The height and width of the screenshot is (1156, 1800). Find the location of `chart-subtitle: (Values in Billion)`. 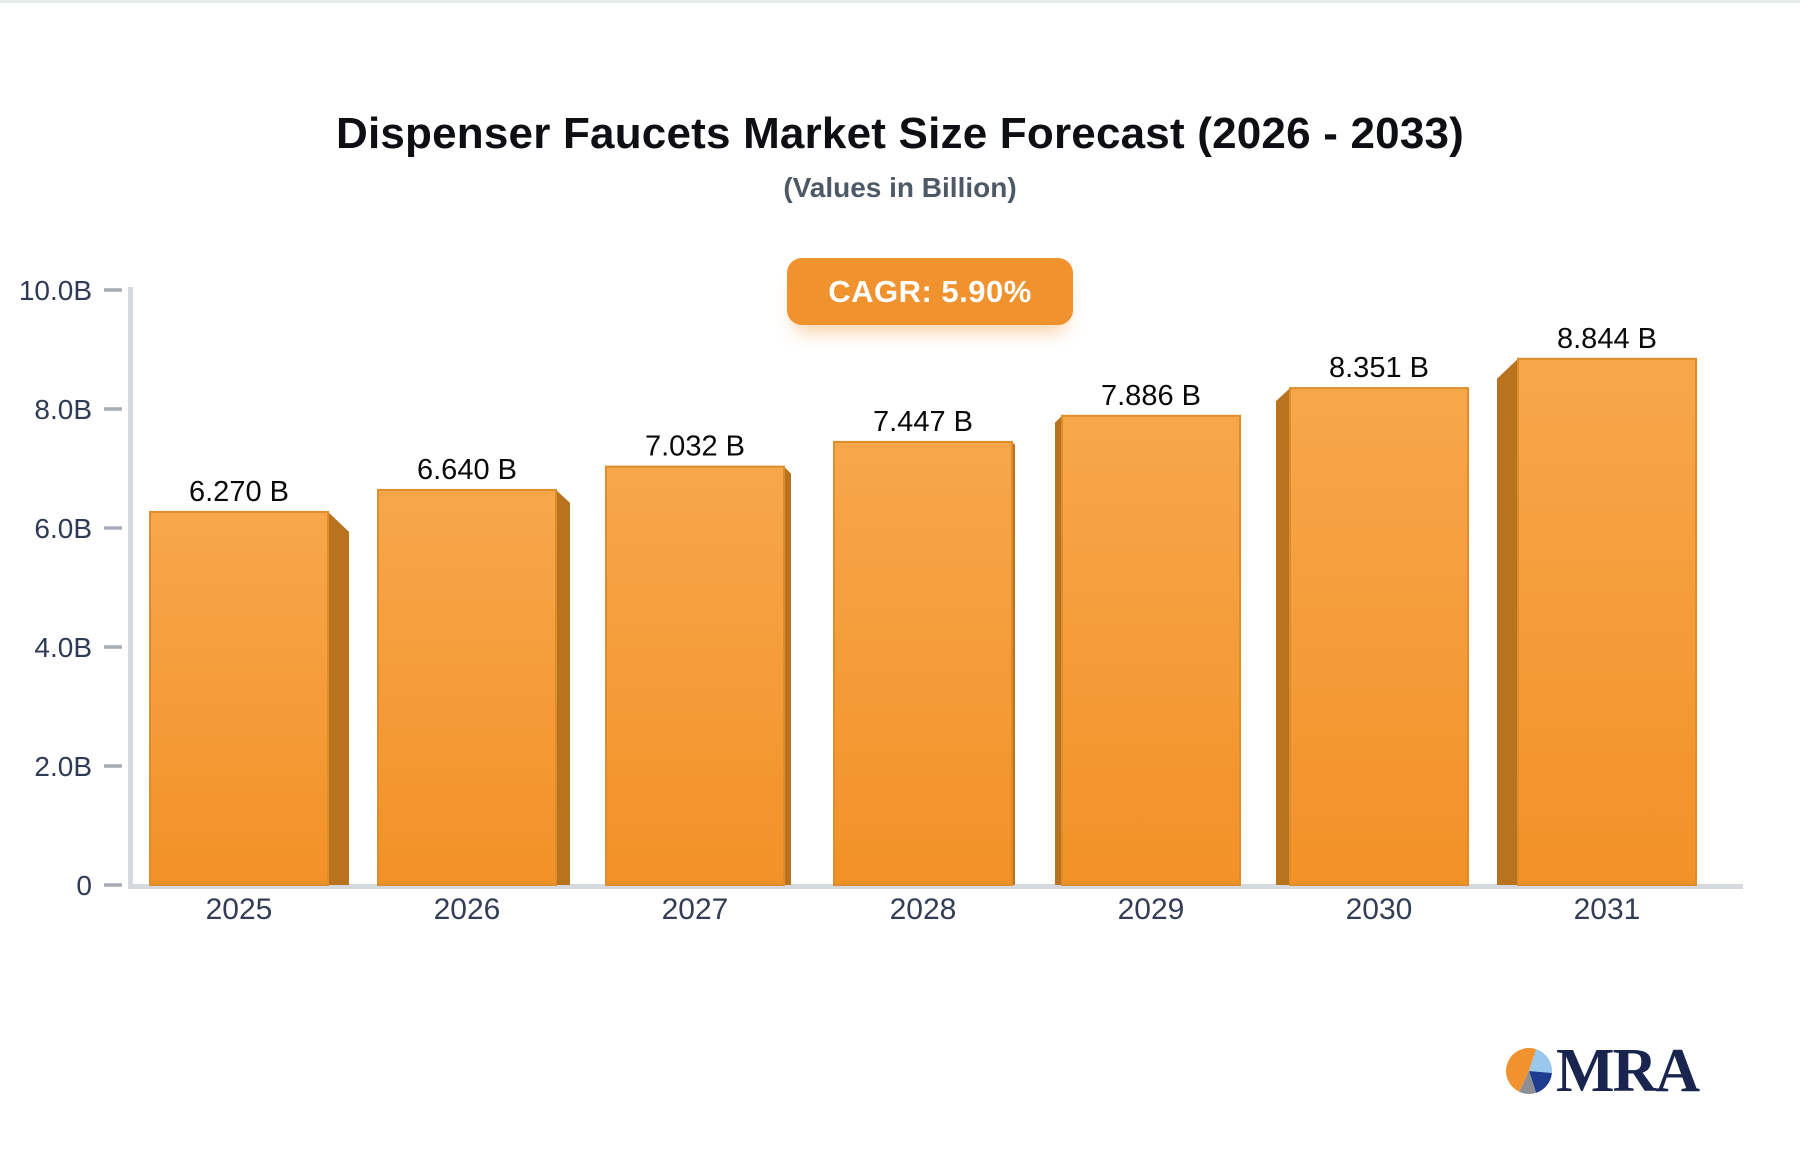

chart-subtitle: (Values in Billion) is located at coordinates (900, 187).